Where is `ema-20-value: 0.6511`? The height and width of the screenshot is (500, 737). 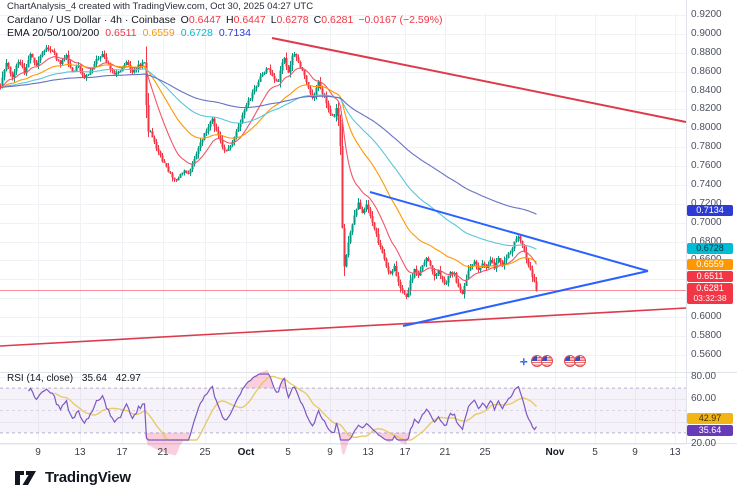
ema-20-value: 0.6511 is located at coordinates (121, 33).